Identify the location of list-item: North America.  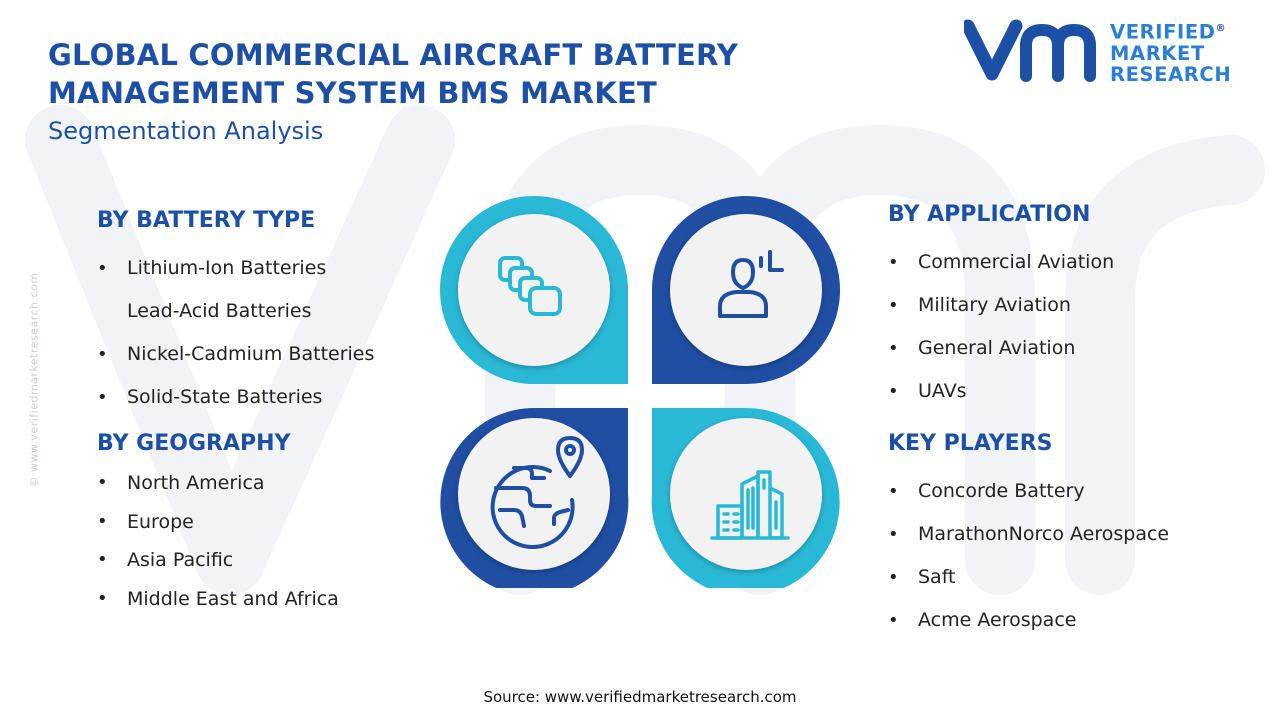
(218, 483).